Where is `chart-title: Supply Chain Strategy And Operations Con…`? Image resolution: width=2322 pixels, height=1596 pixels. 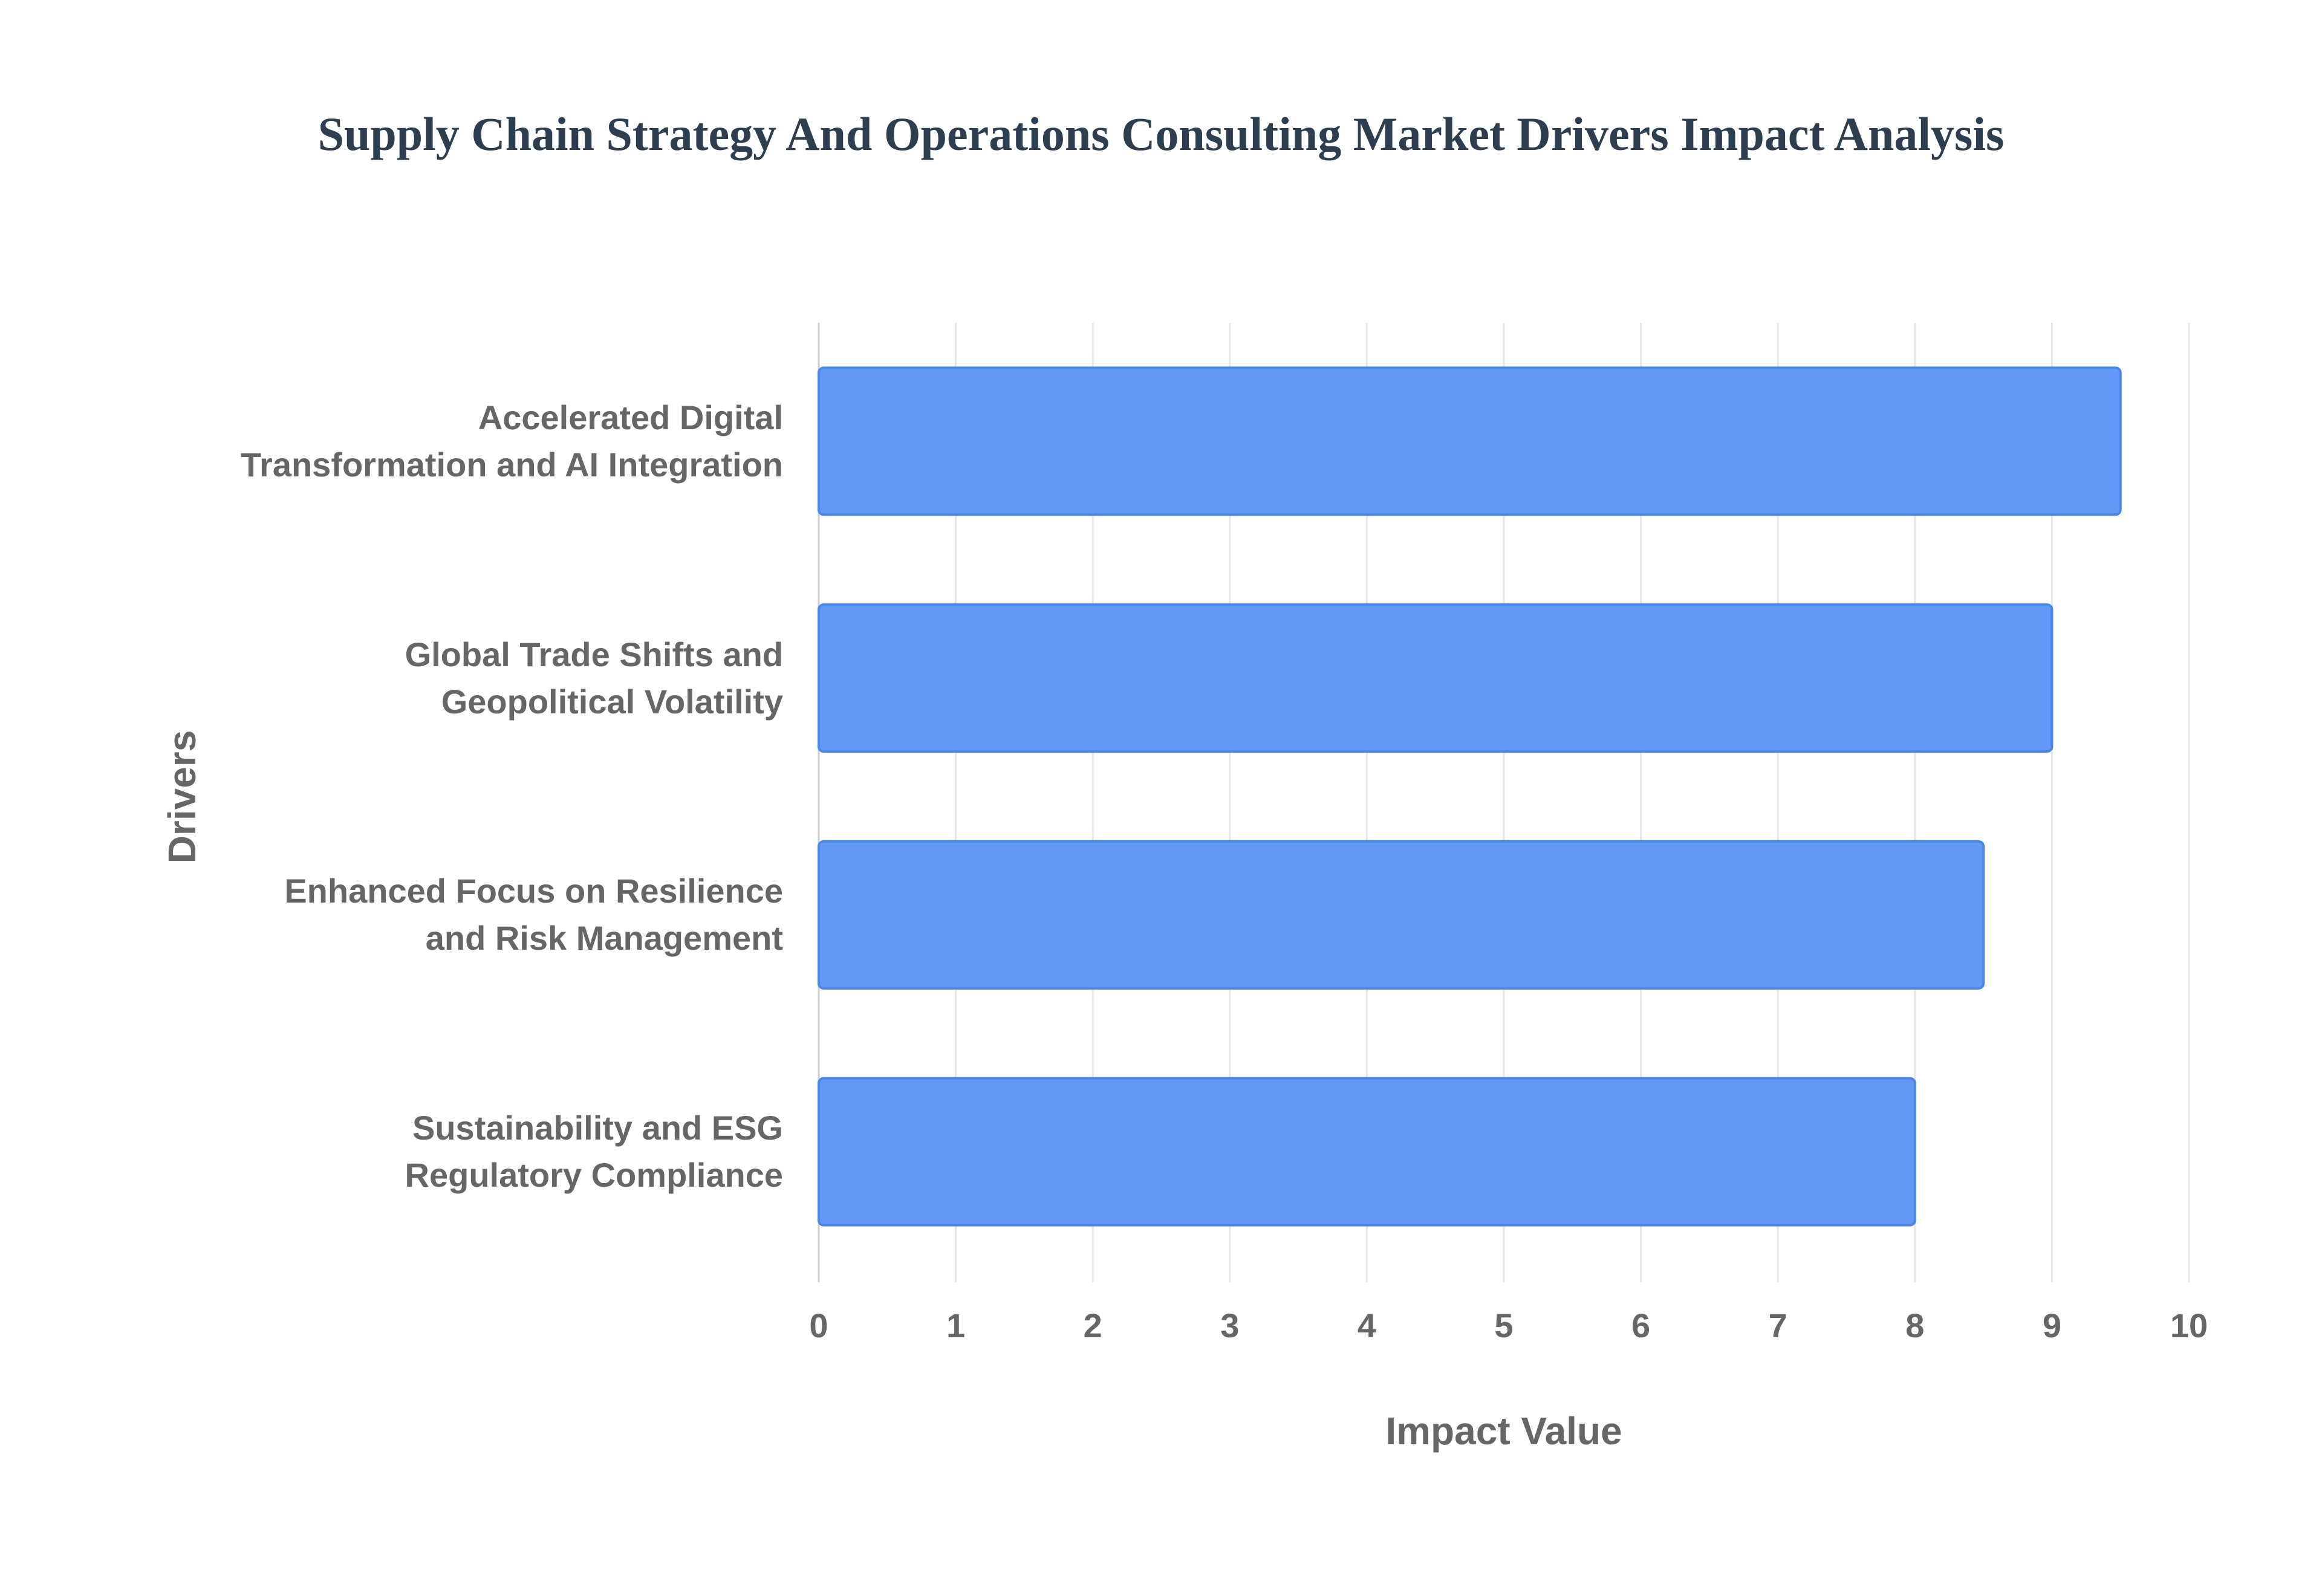
chart-title: Supply Chain Strategy And Operations Con… is located at coordinates (1161, 134).